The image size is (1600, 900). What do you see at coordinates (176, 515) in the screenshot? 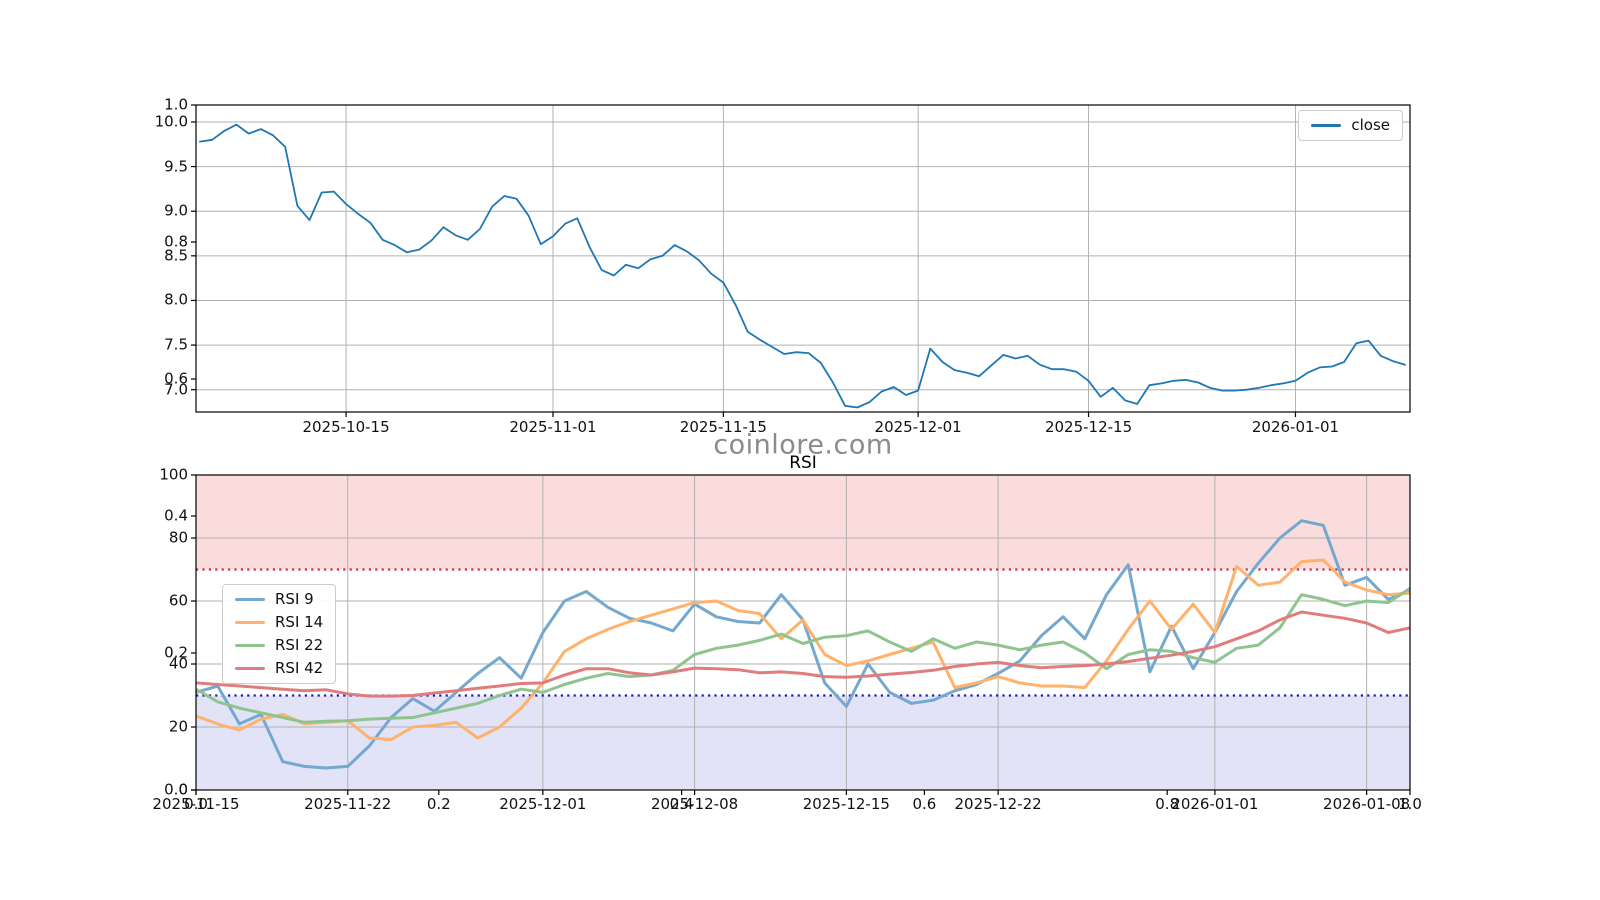
I see `unit-y-tick-label: 0.4` at bounding box center [176, 515].